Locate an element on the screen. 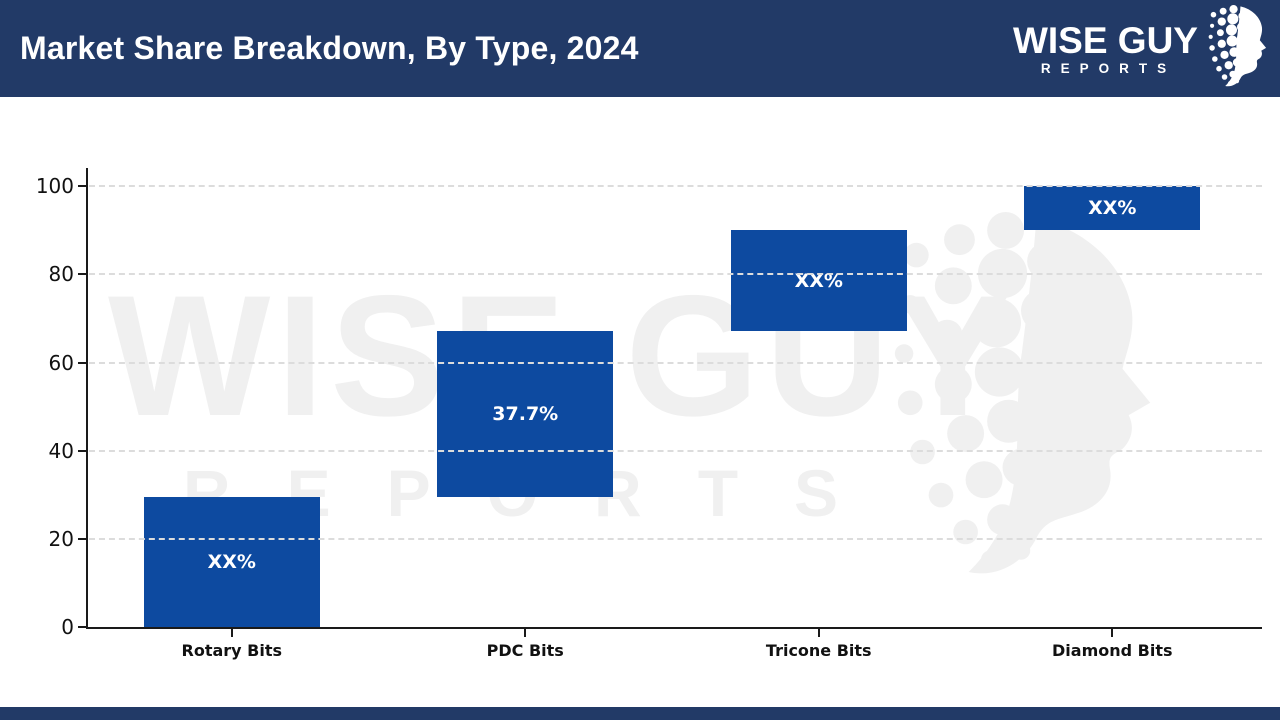 The width and height of the screenshot is (1280, 720). logo-face-icon is located at coordinates (1237, 45).